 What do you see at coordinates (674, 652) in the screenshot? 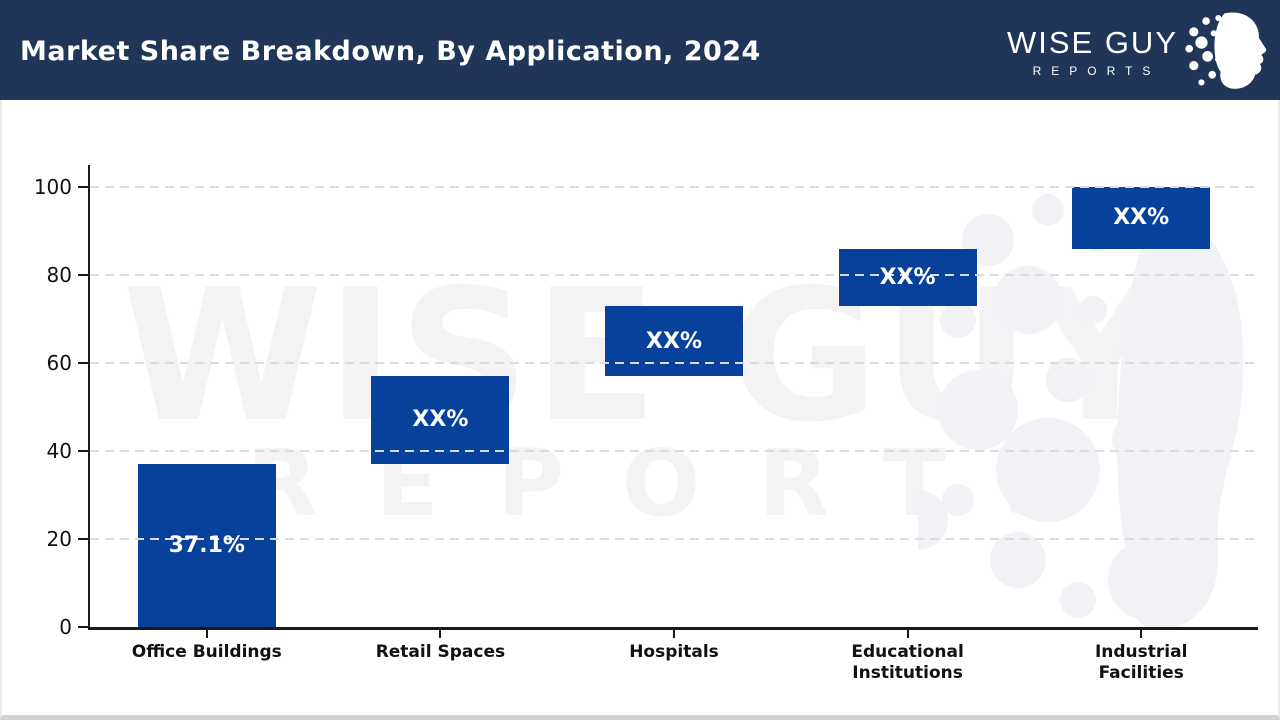
I see `x-category-label-hospitals: Hospitals` at bounding box center [674, 652].